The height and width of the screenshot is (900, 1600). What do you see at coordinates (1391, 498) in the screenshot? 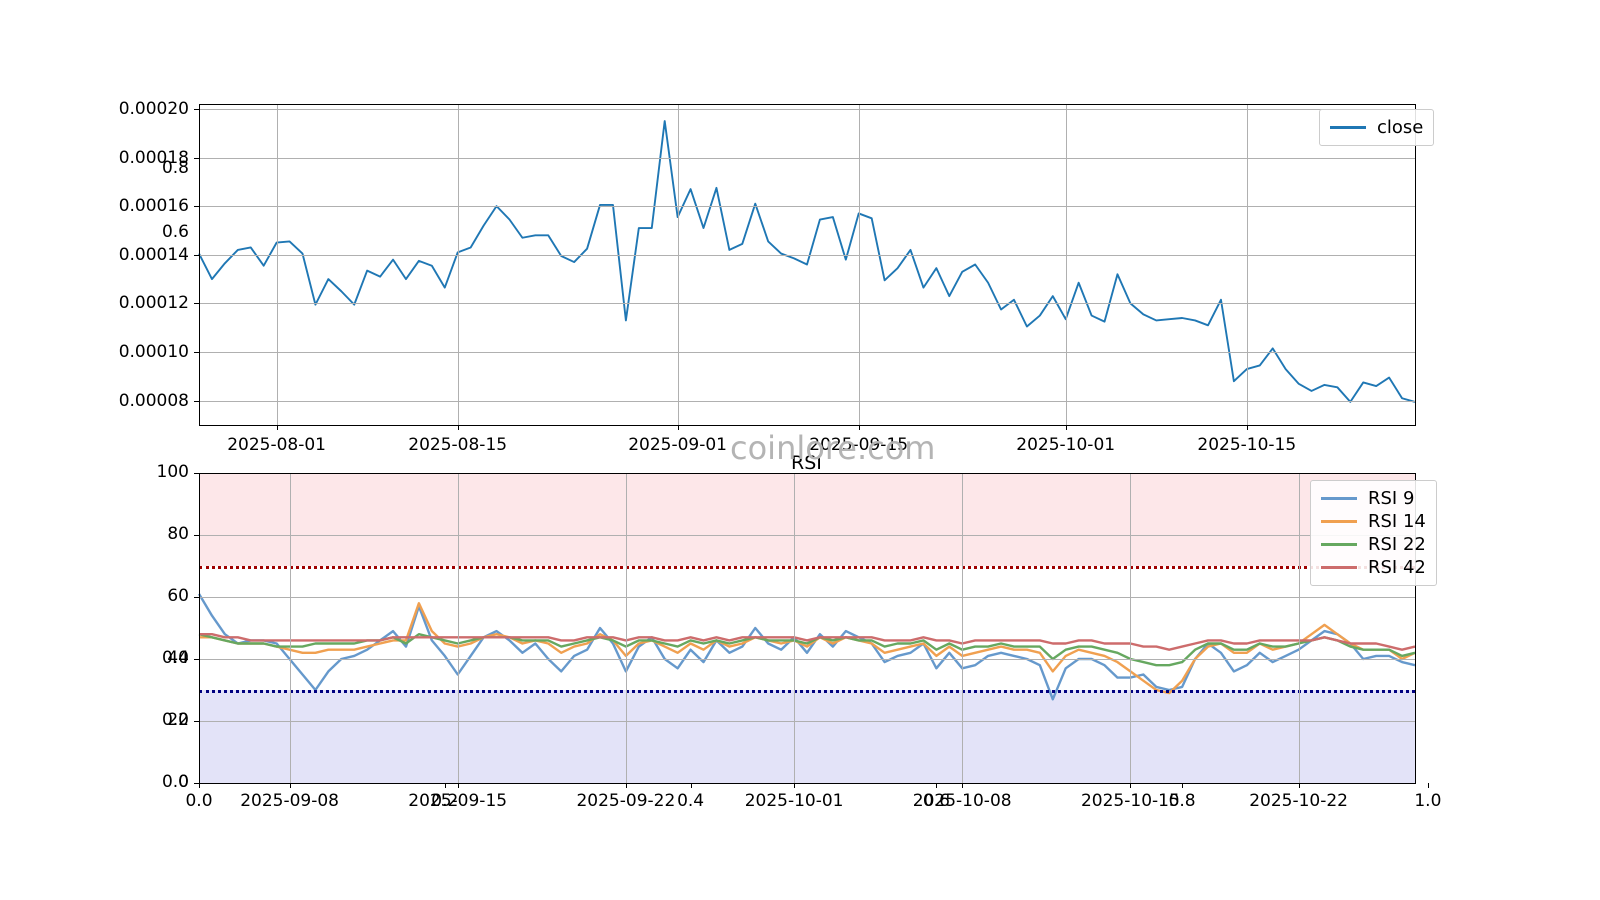
I see `rsi-legend-label: RSI 9` at bounding box center [1391, 498].